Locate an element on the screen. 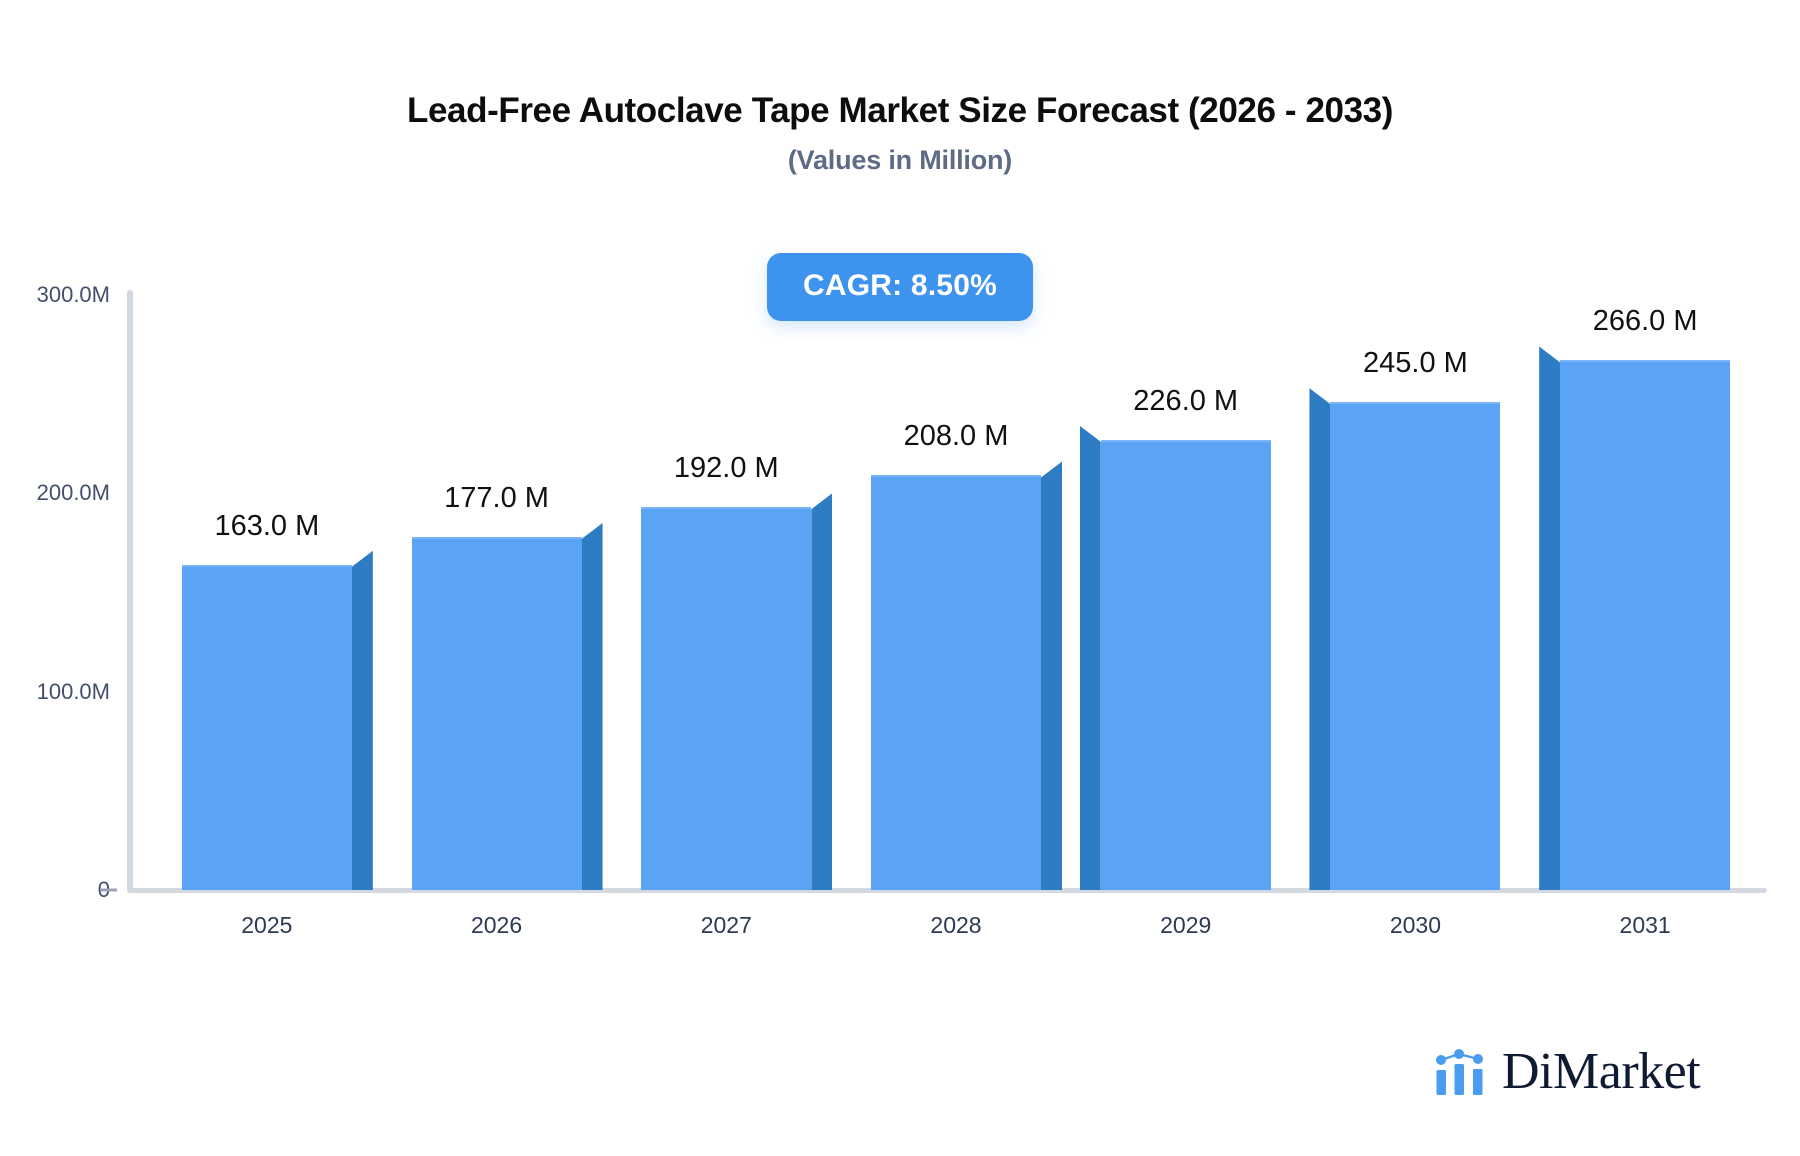 The height and width of the screenshot is (1156, 1800). brand-logo: DiMarket is located at coordinates (1566, 1071).